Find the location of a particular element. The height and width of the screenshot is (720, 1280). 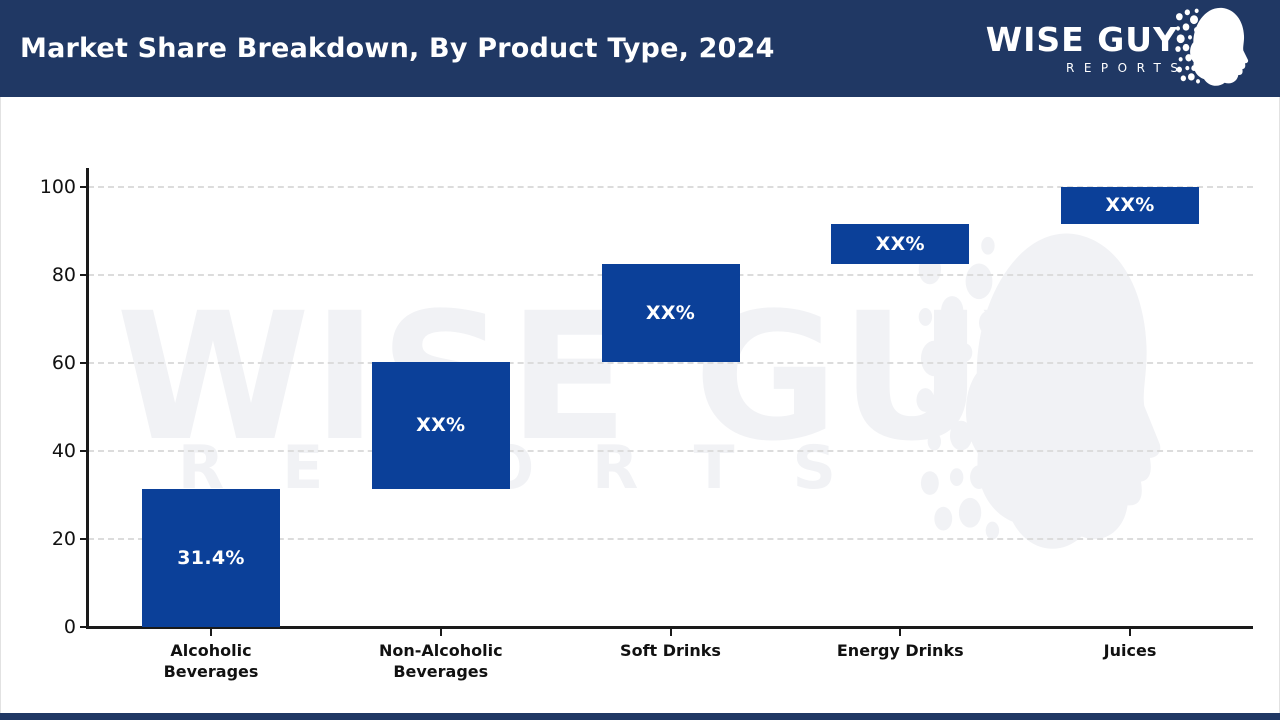

bar-soft-drinks: XX% is located at coordinates (670, 313).